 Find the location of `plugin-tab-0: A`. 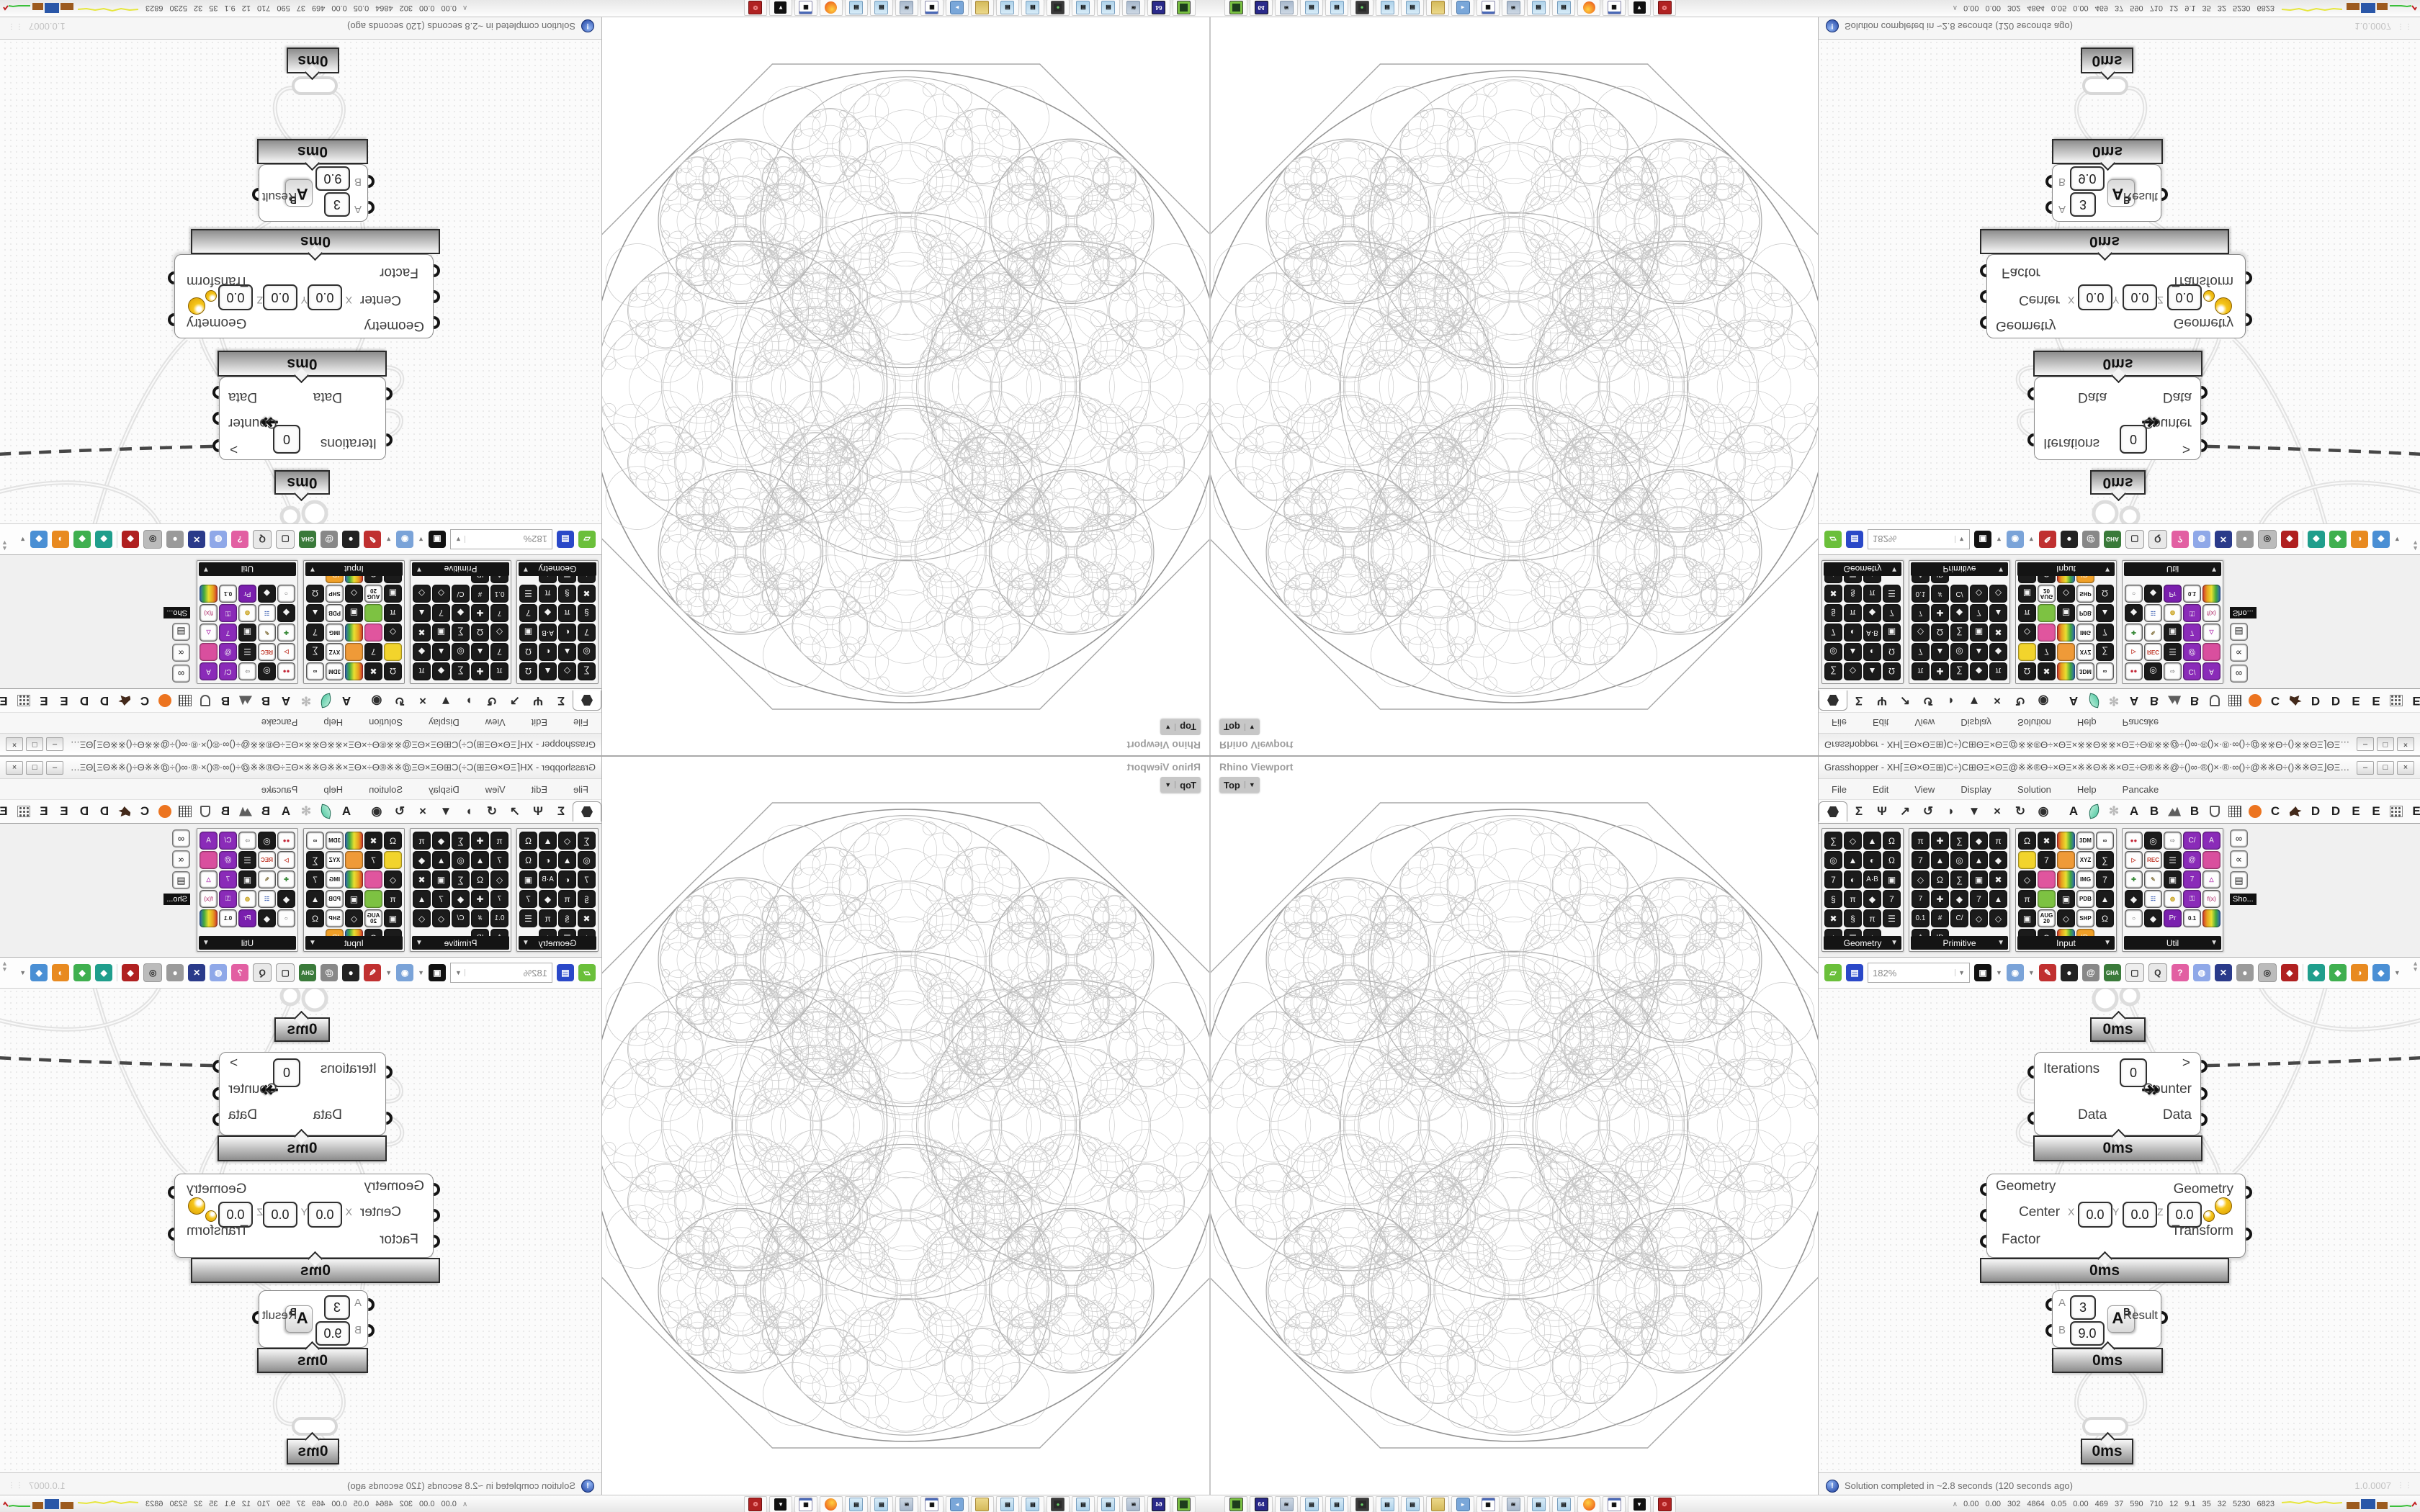

plugin-tab-0: A is located at coordinates (2074, 701).